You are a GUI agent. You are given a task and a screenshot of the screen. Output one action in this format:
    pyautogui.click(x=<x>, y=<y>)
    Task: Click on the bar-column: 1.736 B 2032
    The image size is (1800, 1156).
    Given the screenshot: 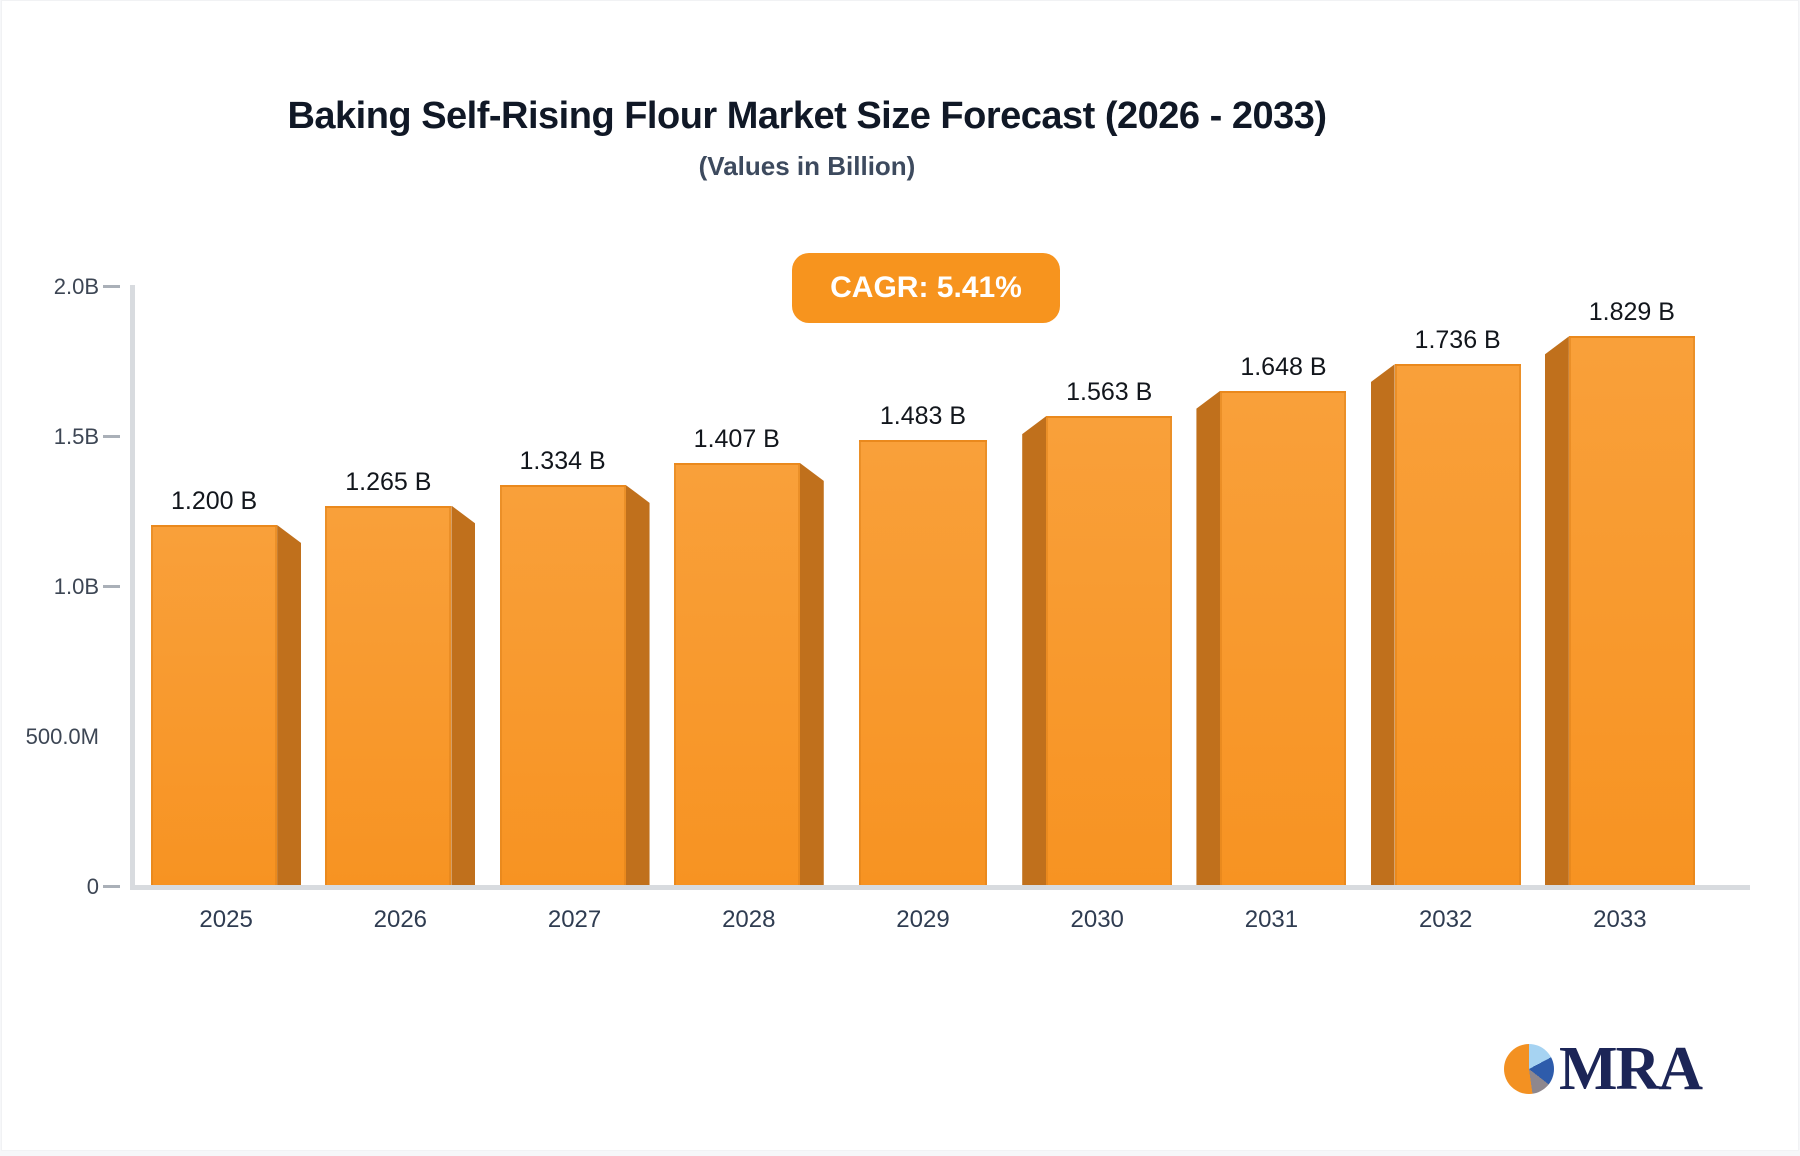 What is the action you would take?
    pyautogui.click(x=1446, y=467)
    